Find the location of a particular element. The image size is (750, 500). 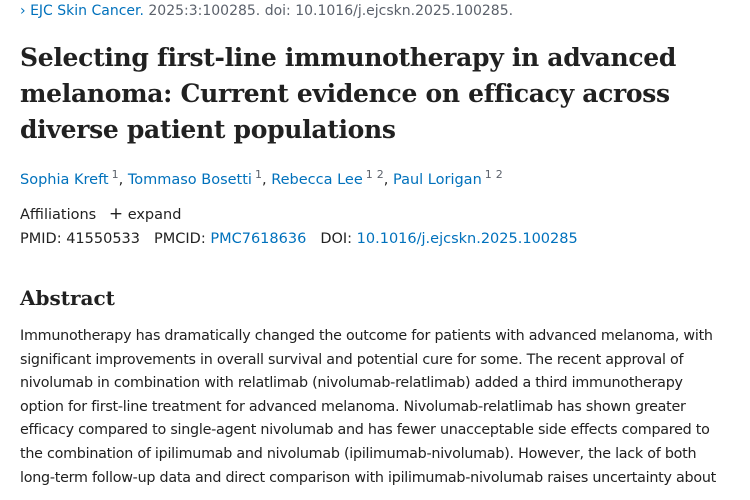

identifier-label: DOI: is located at coordinates (336, 239).